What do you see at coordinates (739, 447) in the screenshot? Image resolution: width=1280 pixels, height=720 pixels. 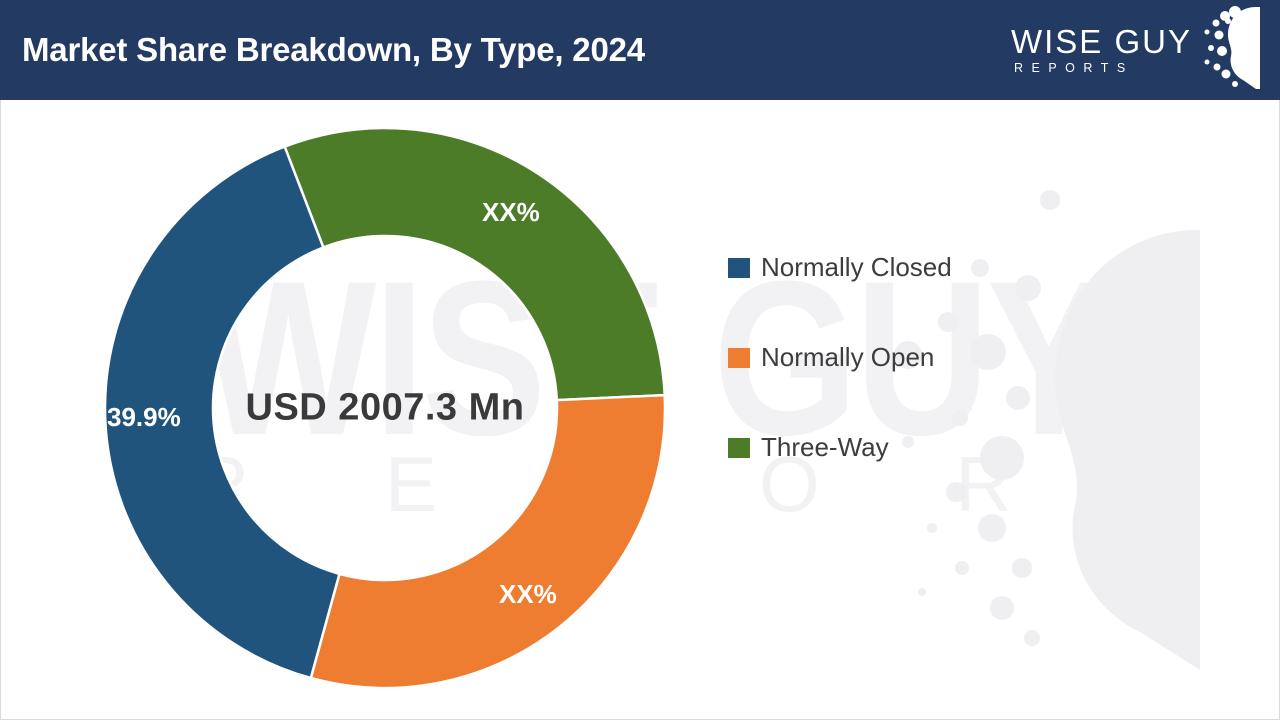 I see `legend-swatch-three-way` at bounding box center [739, 447].